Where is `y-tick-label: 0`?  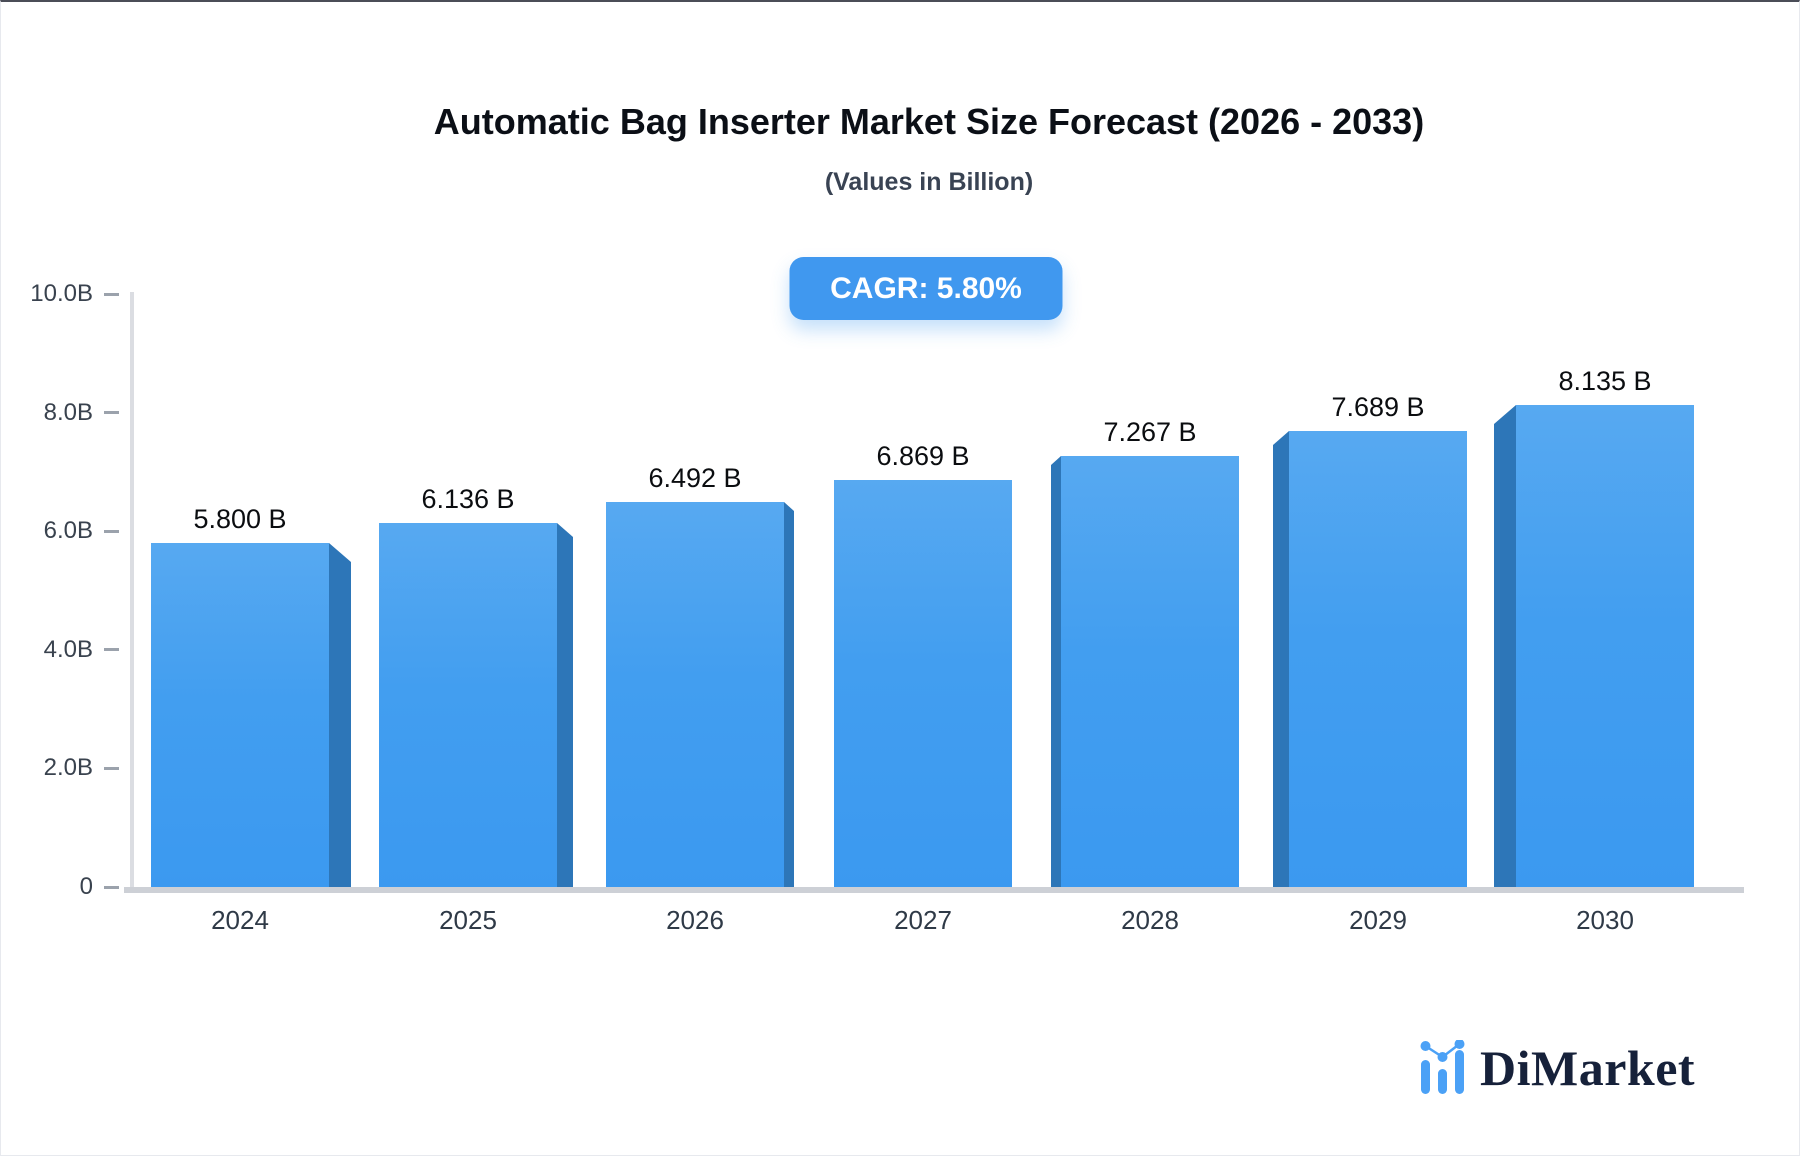 y-tick-label: 0 is located at coordinates (86, 886).